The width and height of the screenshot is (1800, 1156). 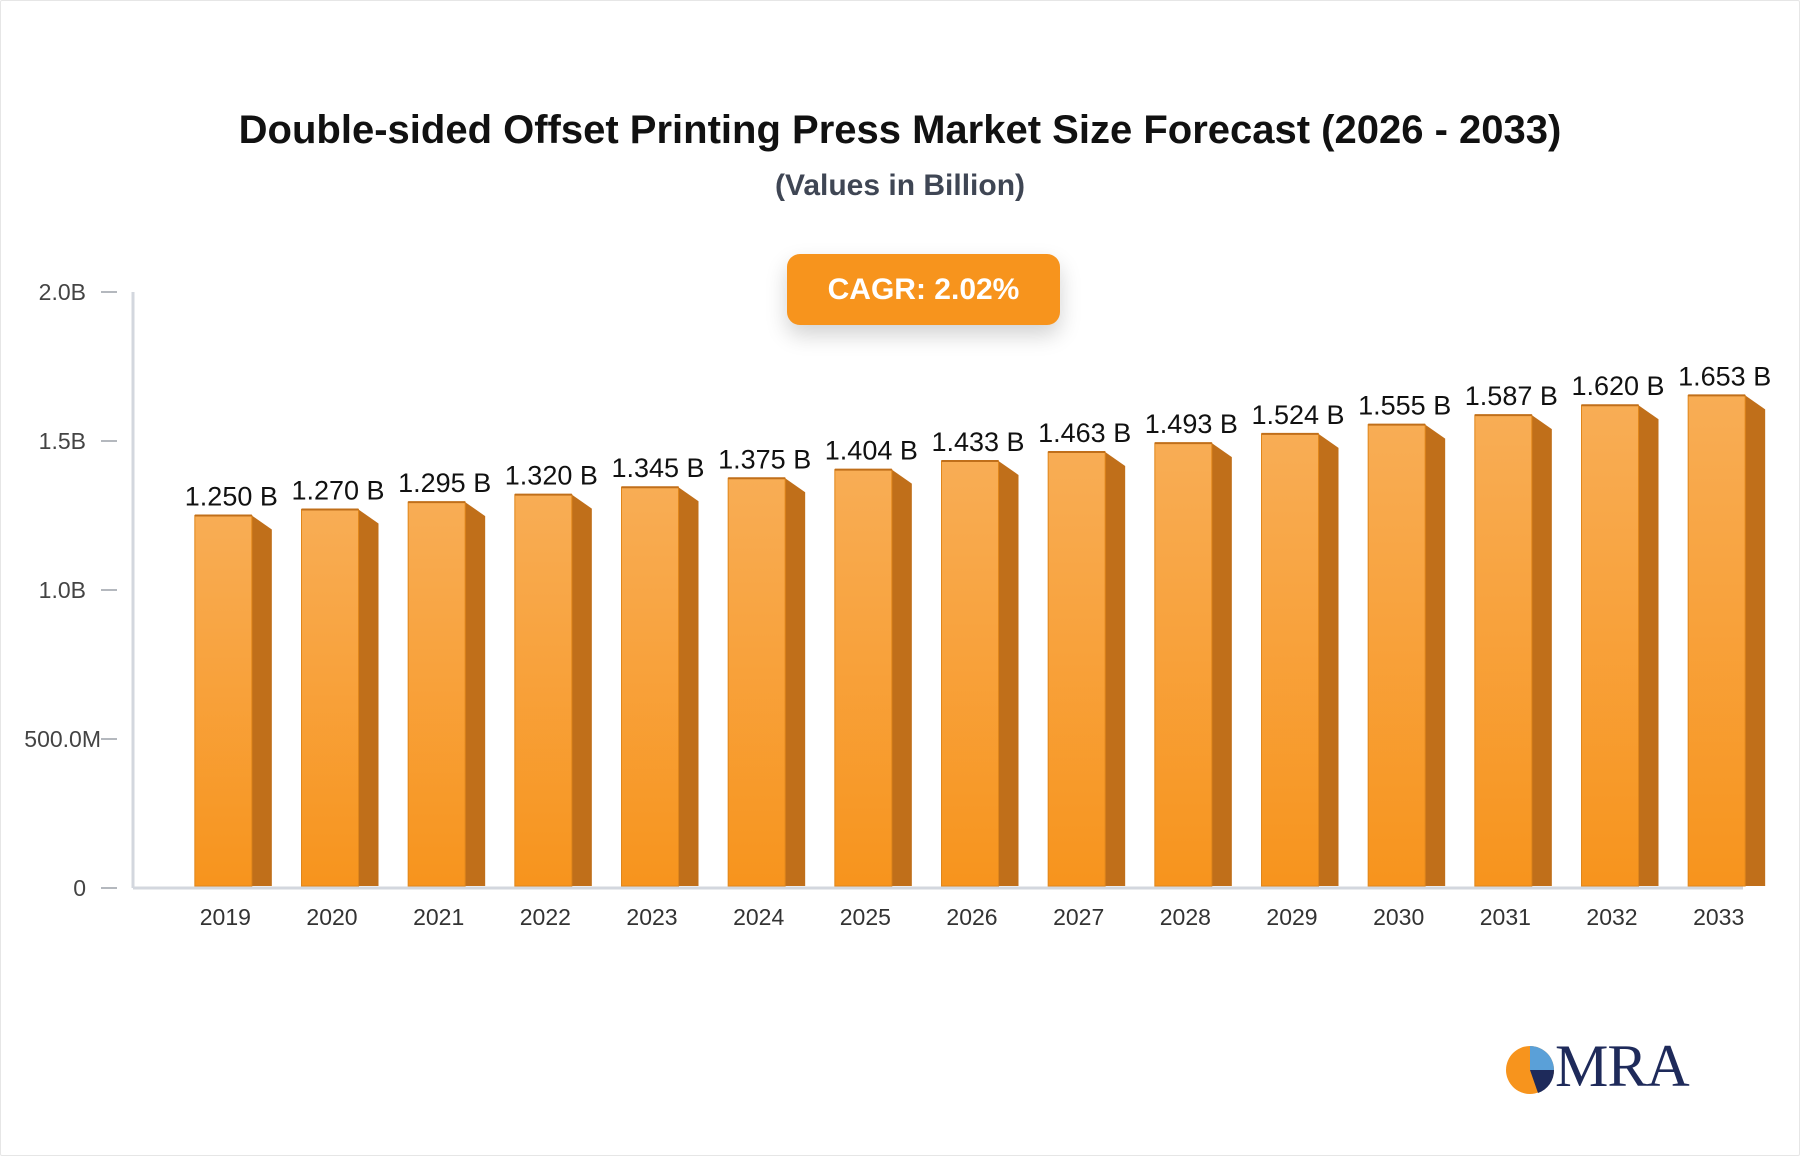 What do you see at coordinates (1404, 406) in the screenshot?
I see `bar-value-label: 1.555 B` at bounding box center [1404, 406].